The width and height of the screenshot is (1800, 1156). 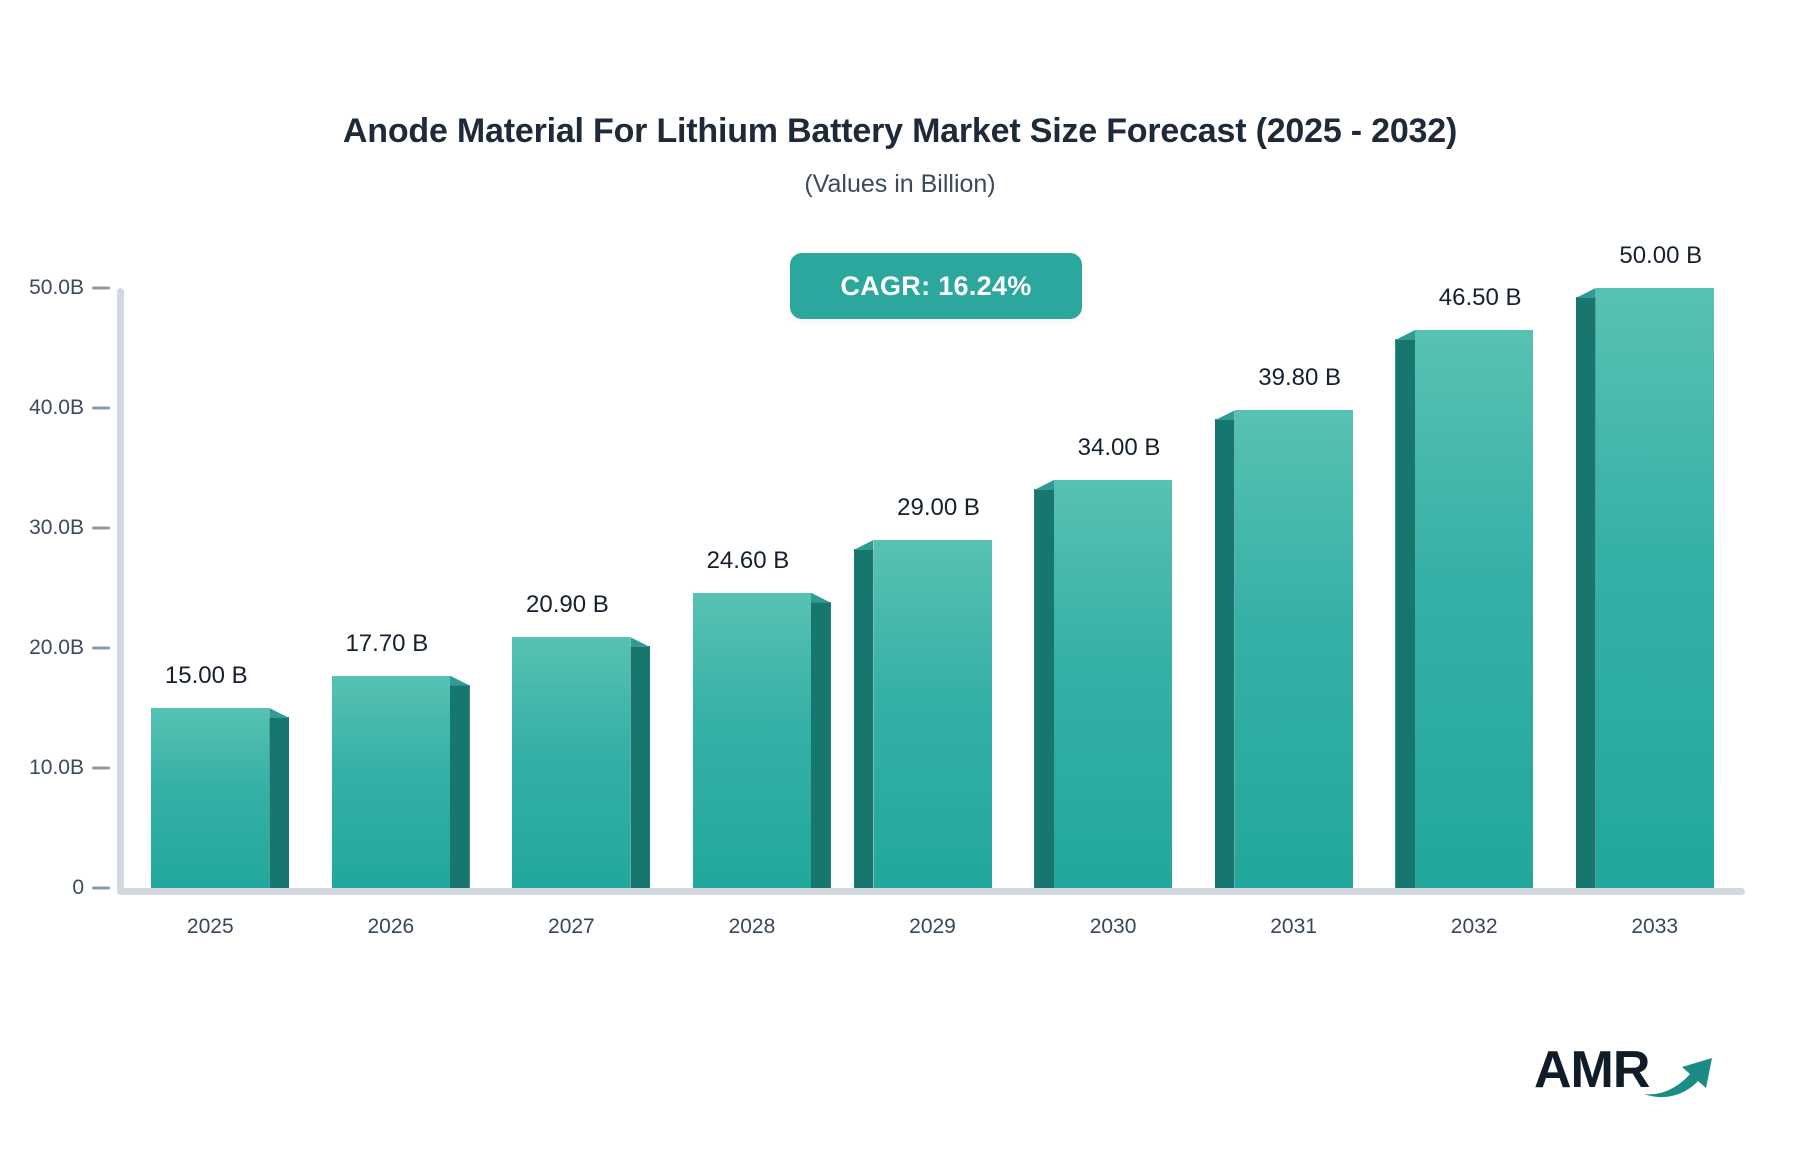 I want to click on amr-logo: AMR, so click(x=1624, y=1075).